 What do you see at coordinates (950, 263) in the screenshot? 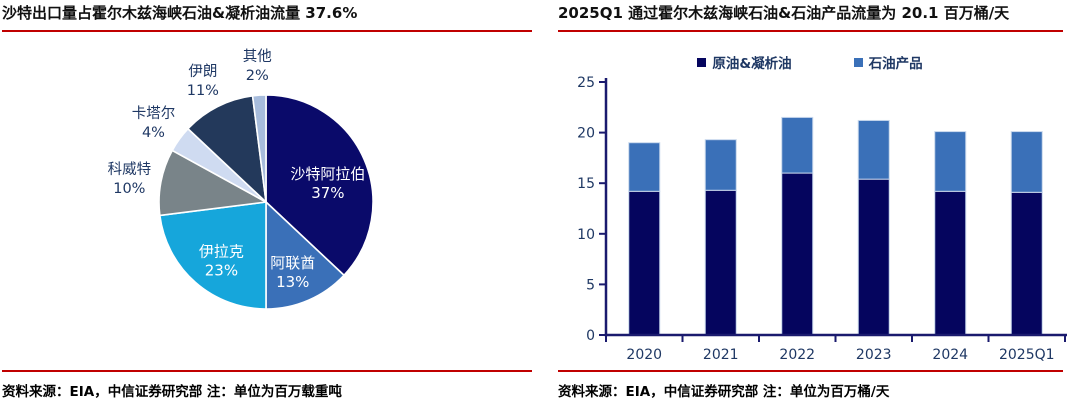
I see `bar-segment-2024-原油&凝析油` at bounding box center [950, 263].